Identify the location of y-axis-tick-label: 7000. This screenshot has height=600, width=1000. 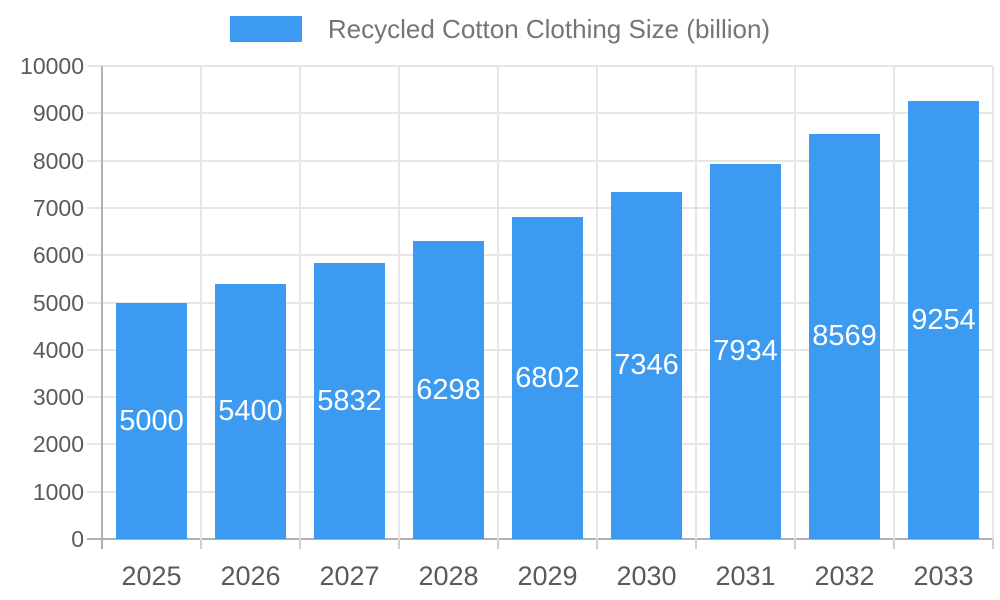
(58, 207).